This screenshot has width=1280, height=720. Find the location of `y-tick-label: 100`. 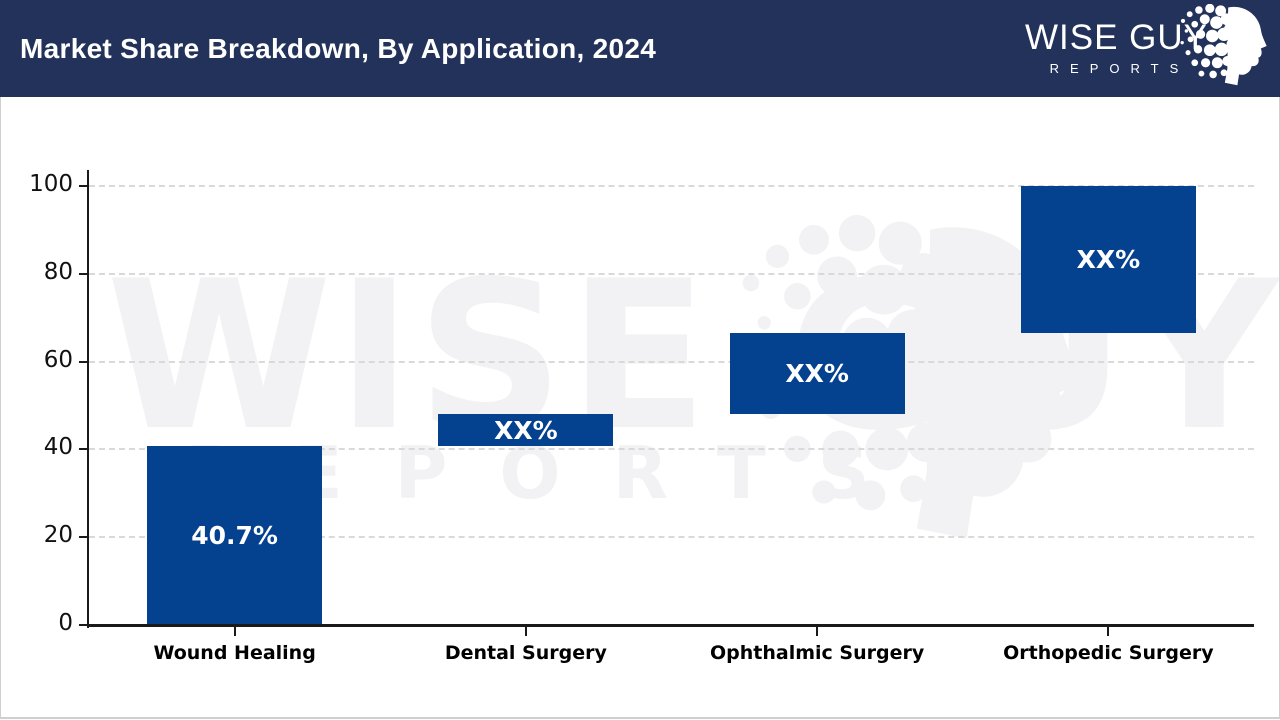

y-tick-label: 100 is located at coordinates (51, 184).